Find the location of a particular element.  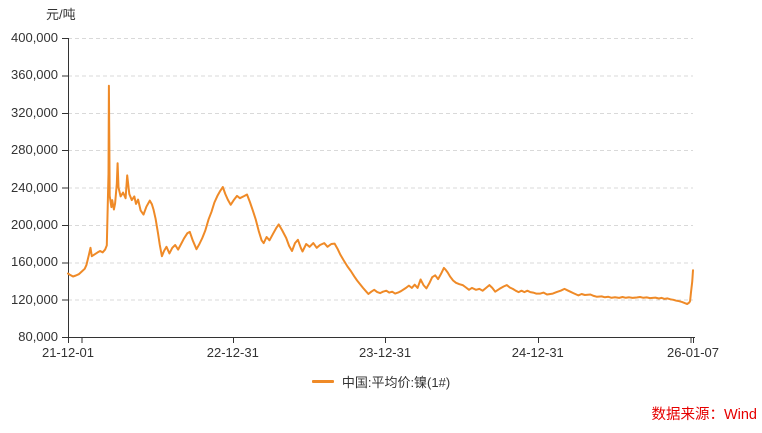

y-axis-tick-label: 320,000 is located at coordinates (34, 112).